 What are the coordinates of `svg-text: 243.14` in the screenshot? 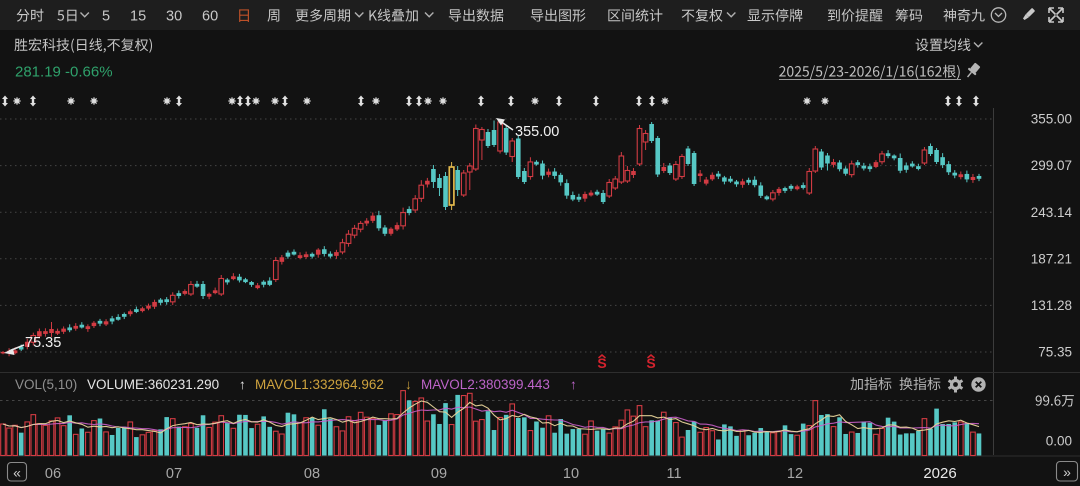 It's located at (1052, 212).